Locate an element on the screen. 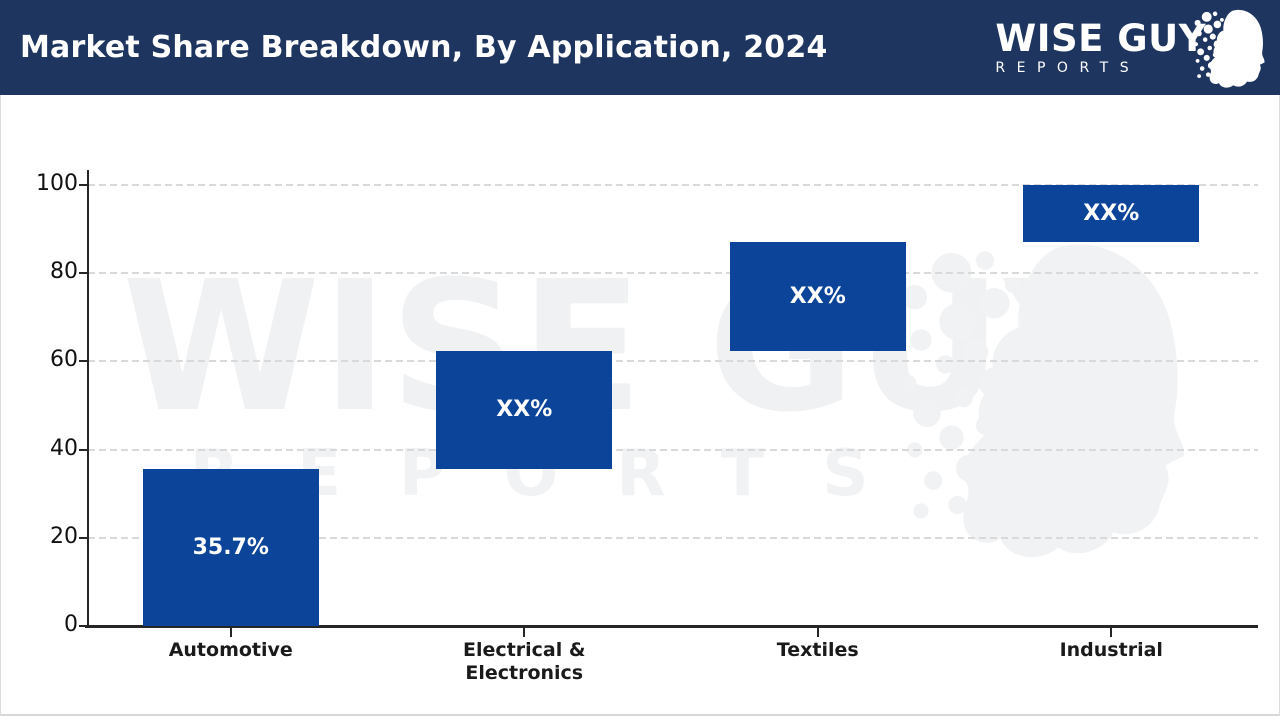 The height and width of the screenshot is (720, 1280). watermark-head-icon is located at coordinates (1037, 398).